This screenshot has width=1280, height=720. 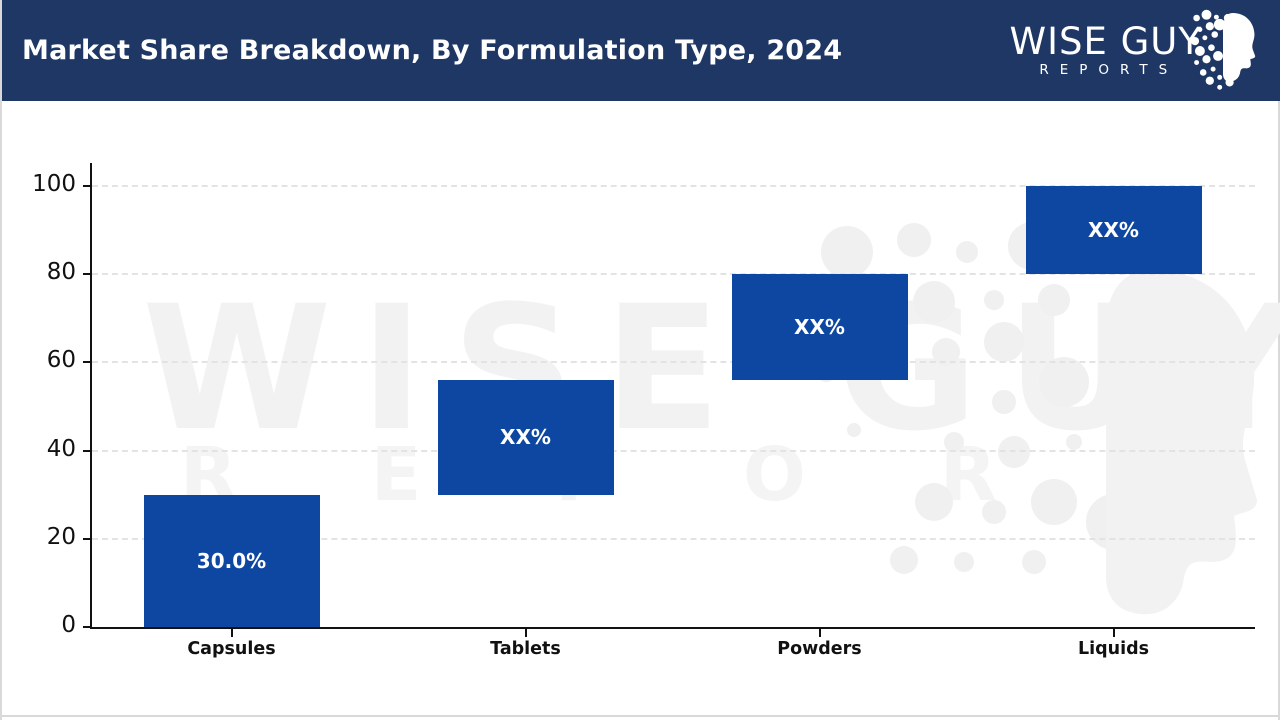 I want to click on bottom-border, so click(x=640, y=716).